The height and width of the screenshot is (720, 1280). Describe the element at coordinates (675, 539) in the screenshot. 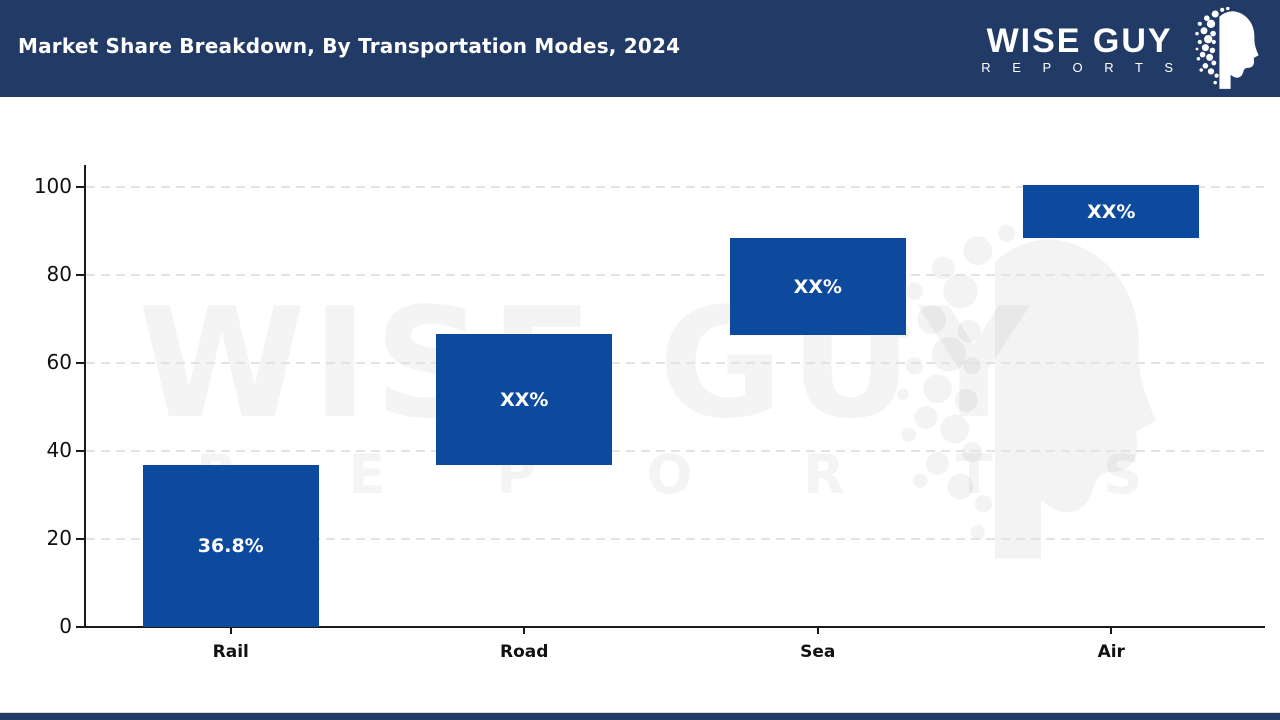

I see `gridline-y20` at that location.